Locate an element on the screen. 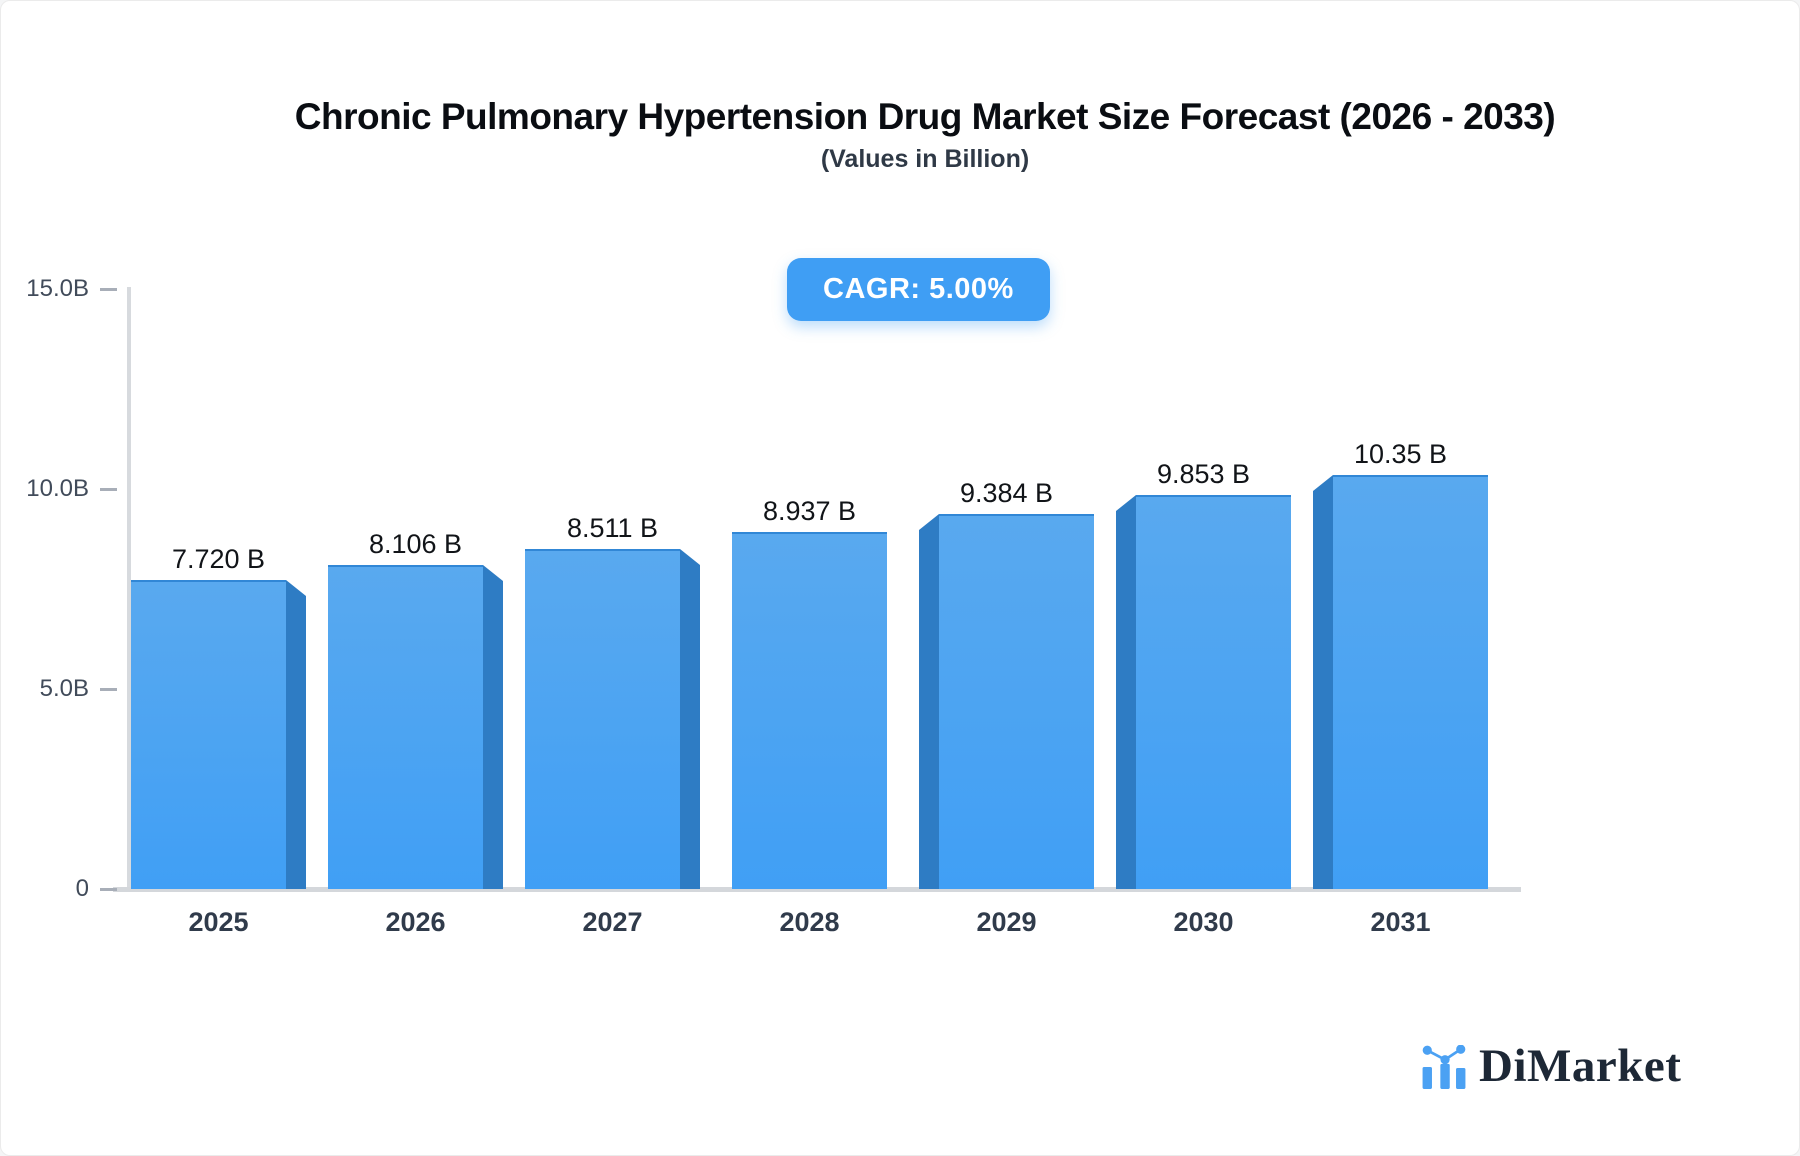 The height and width of the screenshot is (1156, 1800). bar-2029 is located at coordinates (1006, 701).